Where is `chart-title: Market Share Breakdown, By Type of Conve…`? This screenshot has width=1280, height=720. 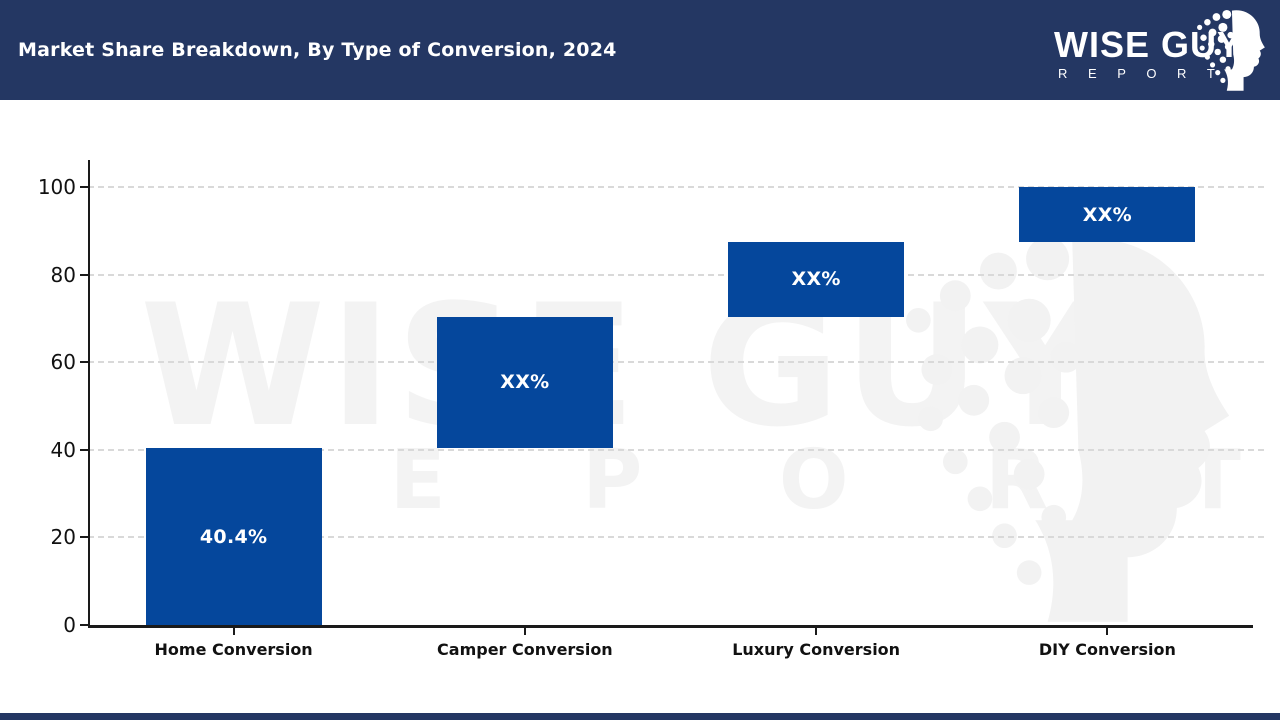
chart-title: Market Share Breakdown, By Type of Conve… is located at coordinates (317, 50).